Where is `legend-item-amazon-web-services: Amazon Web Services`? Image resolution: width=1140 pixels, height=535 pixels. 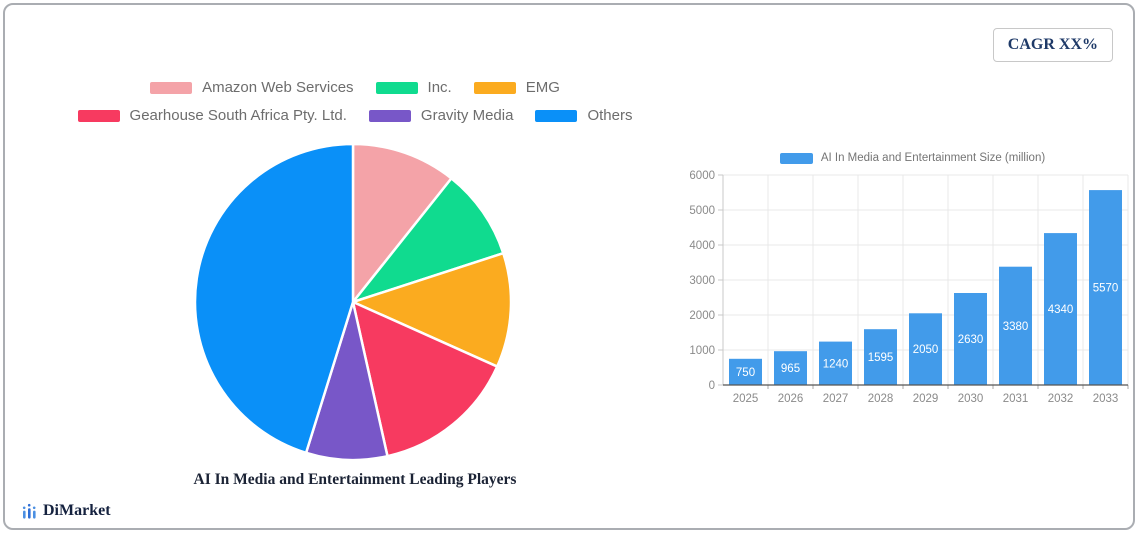
legend-item-amazon-web-services: Amazon Web Services is located at coordinates (252, 87).